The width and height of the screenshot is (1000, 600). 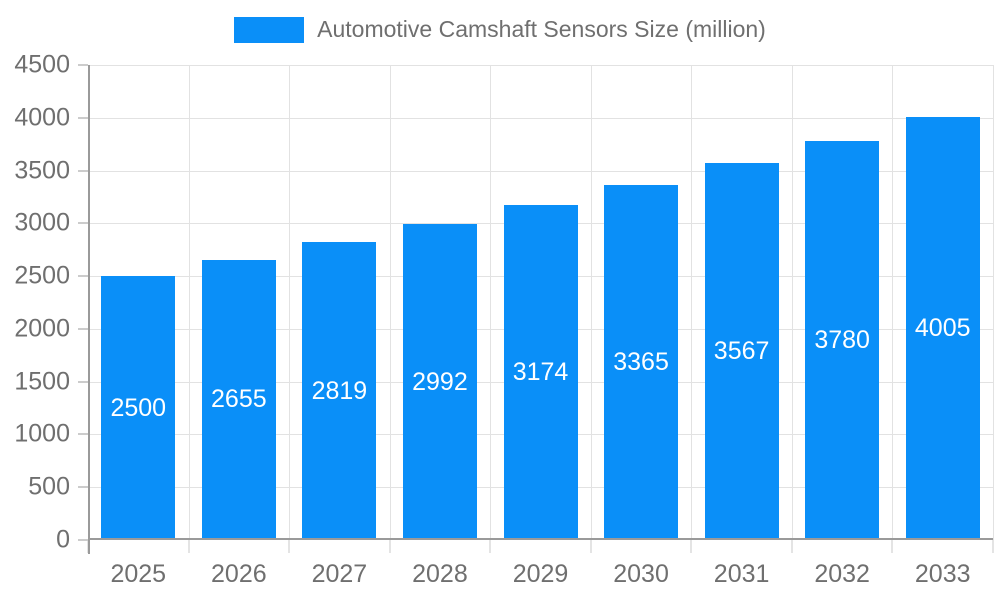 I want to click on x-axis: 2025 2026 2027 2028 2029 2030 2031 2032 2033, so click(x=540, y=570).